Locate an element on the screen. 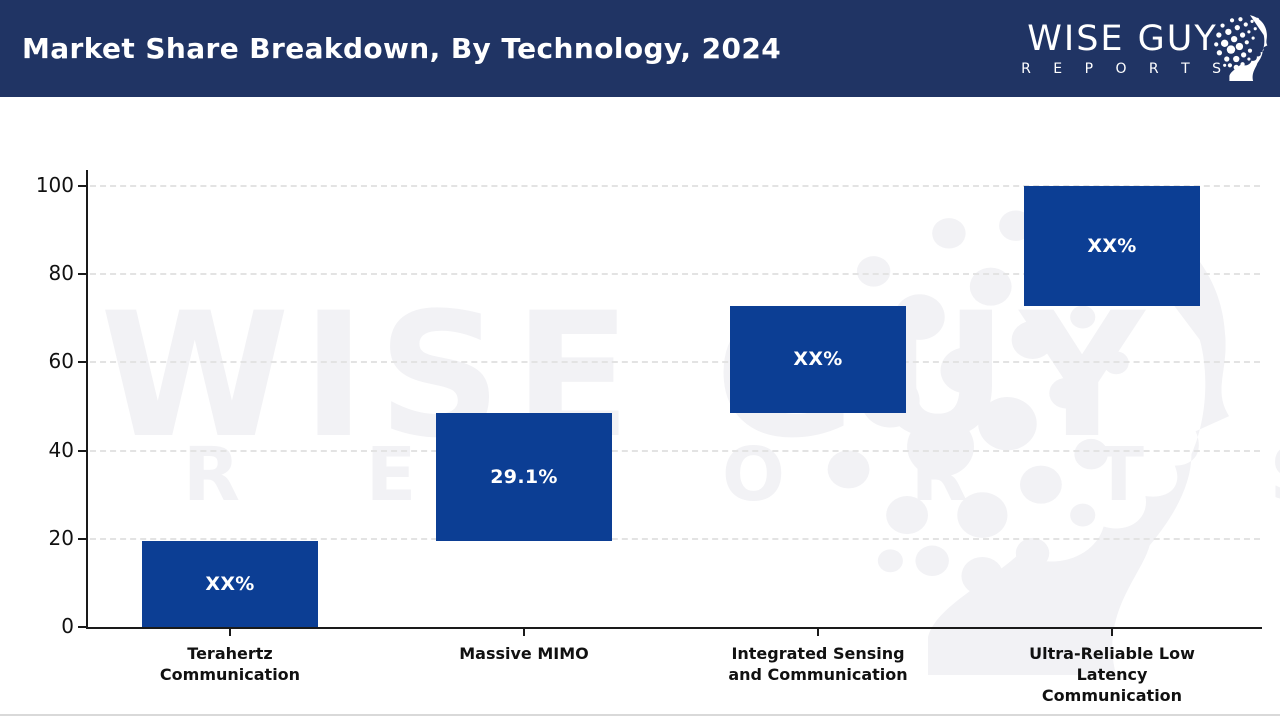  logo-wordmark: WISE GUY R E P O R T S is located at coordinates (1122, 47).